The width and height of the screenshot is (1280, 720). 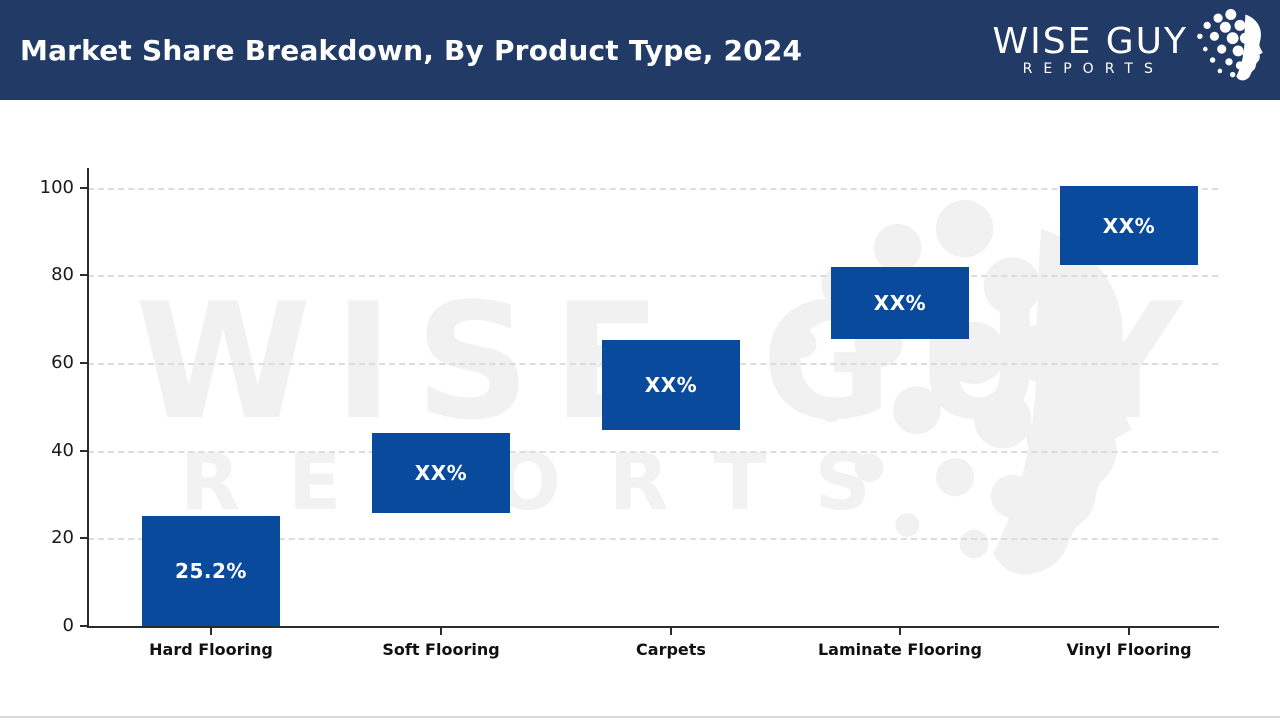 I want to click on bar-hard-flooring: 25.2%, so click(x=211, y=570).